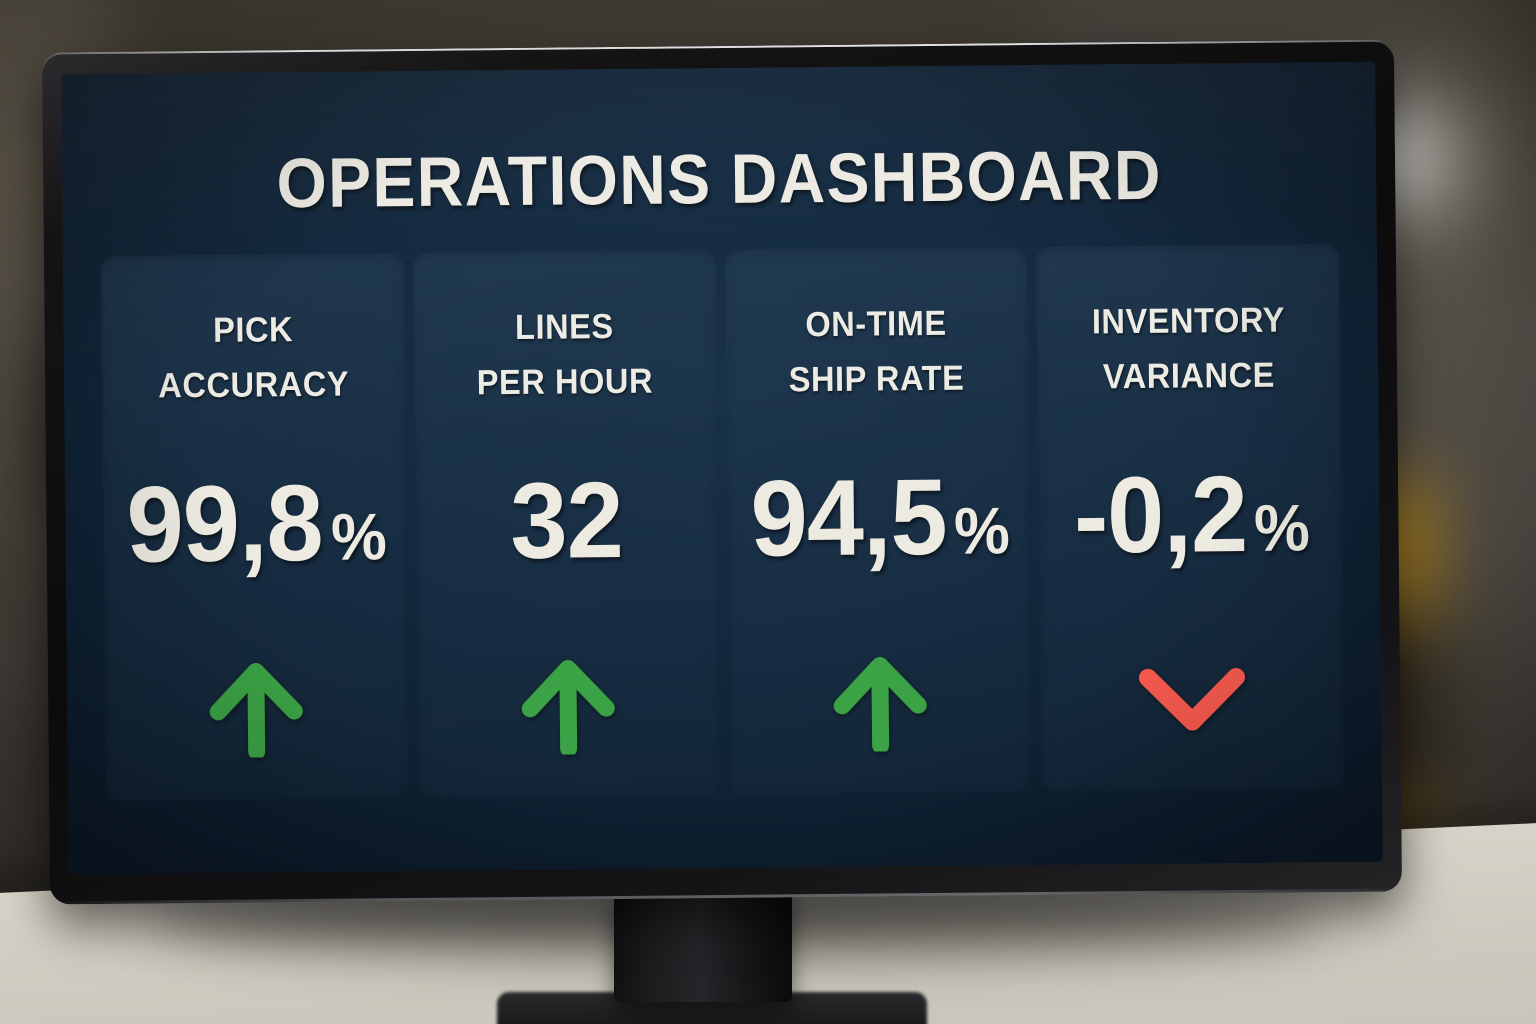  I want to click on kpi-value-number: 99,8, so click(225, 523).